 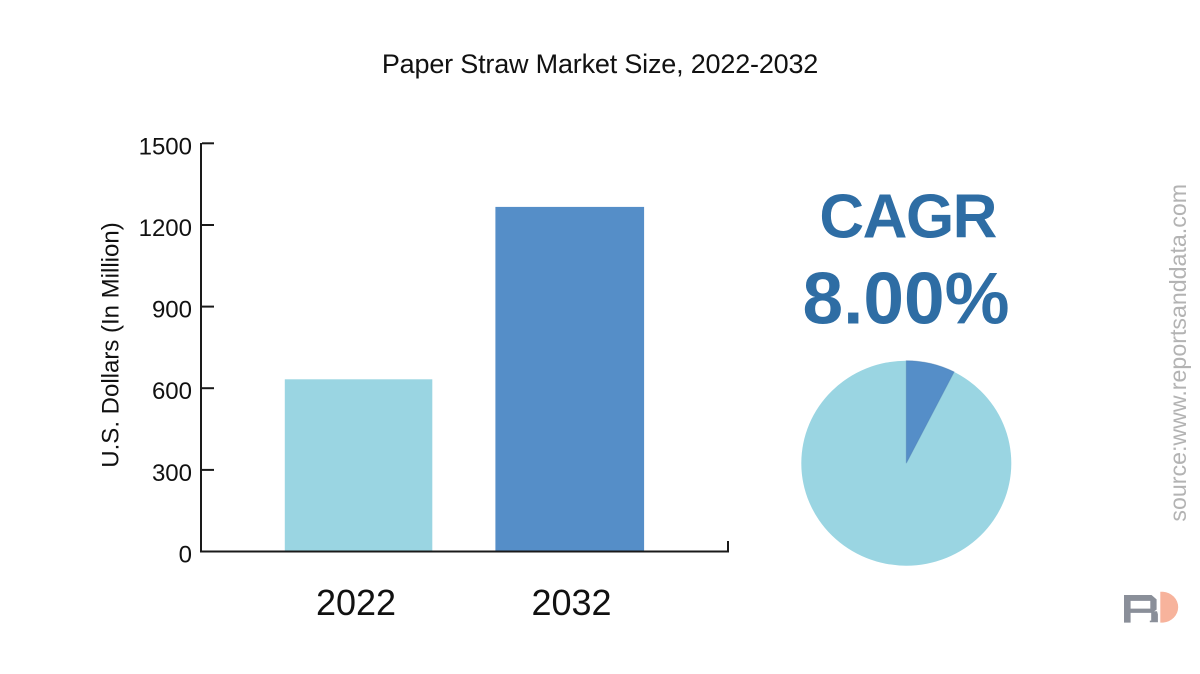 I want to click on svg-text: 2032, so click(x=571, y=602).